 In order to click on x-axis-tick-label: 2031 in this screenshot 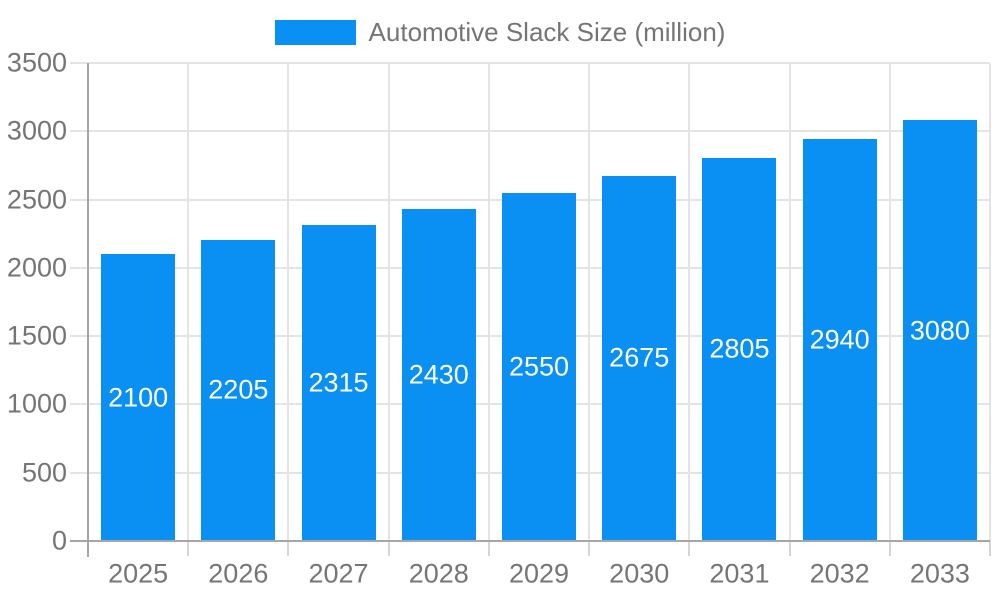, I will do `click(739, 573)`.